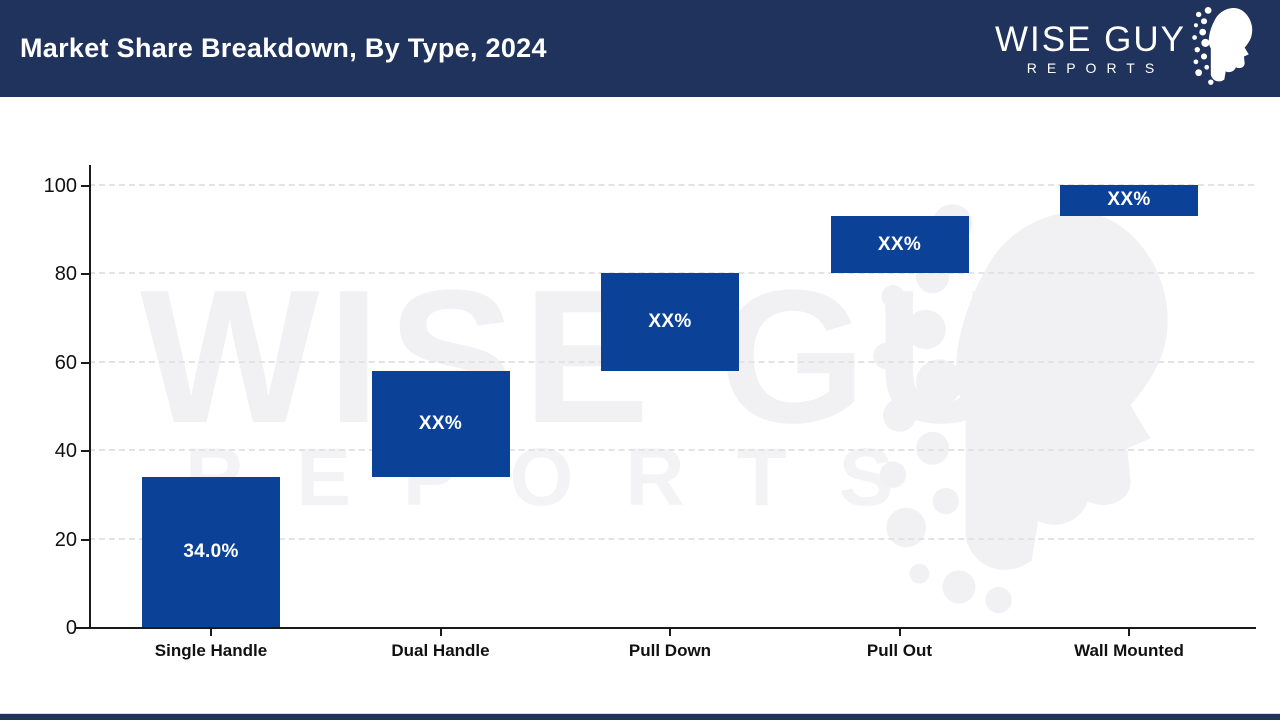 The width and height of the screenshot is (1280, 720). I want to click on x-category-label: Wall Mounted, so click(1129, 650).